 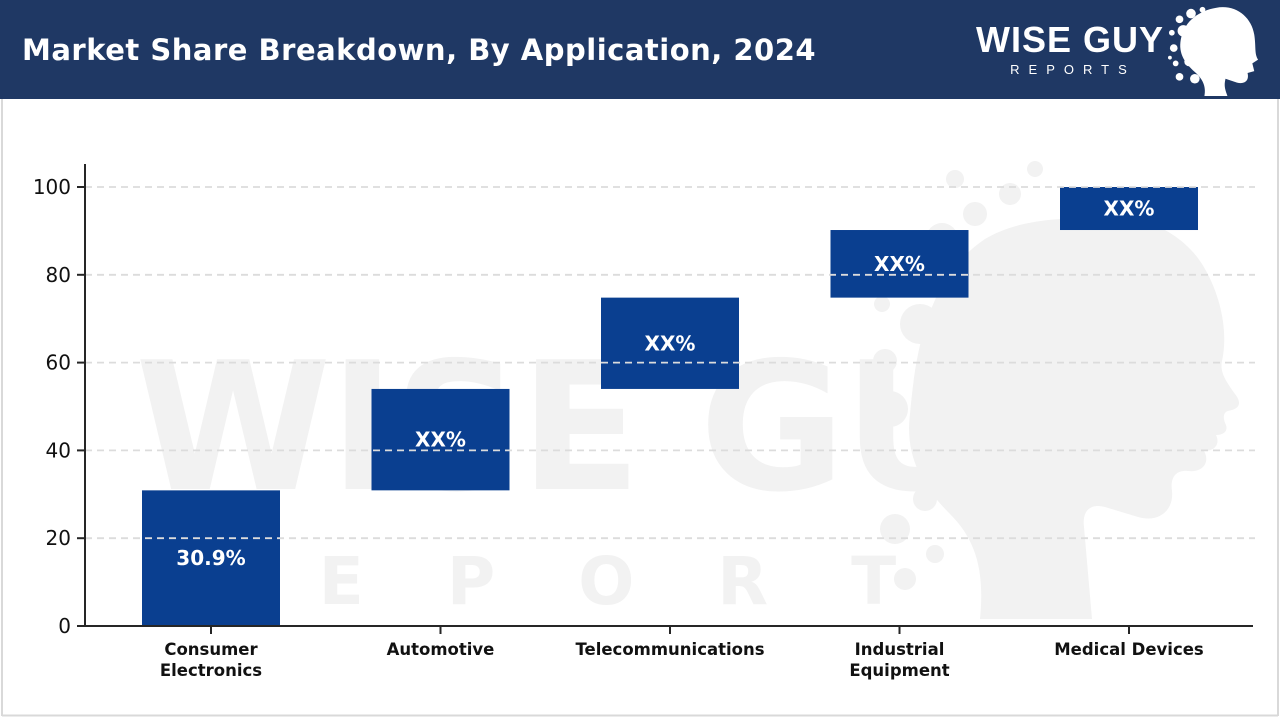 I want to click on x-tick-label: Consumer, so click(x=211, y=649).